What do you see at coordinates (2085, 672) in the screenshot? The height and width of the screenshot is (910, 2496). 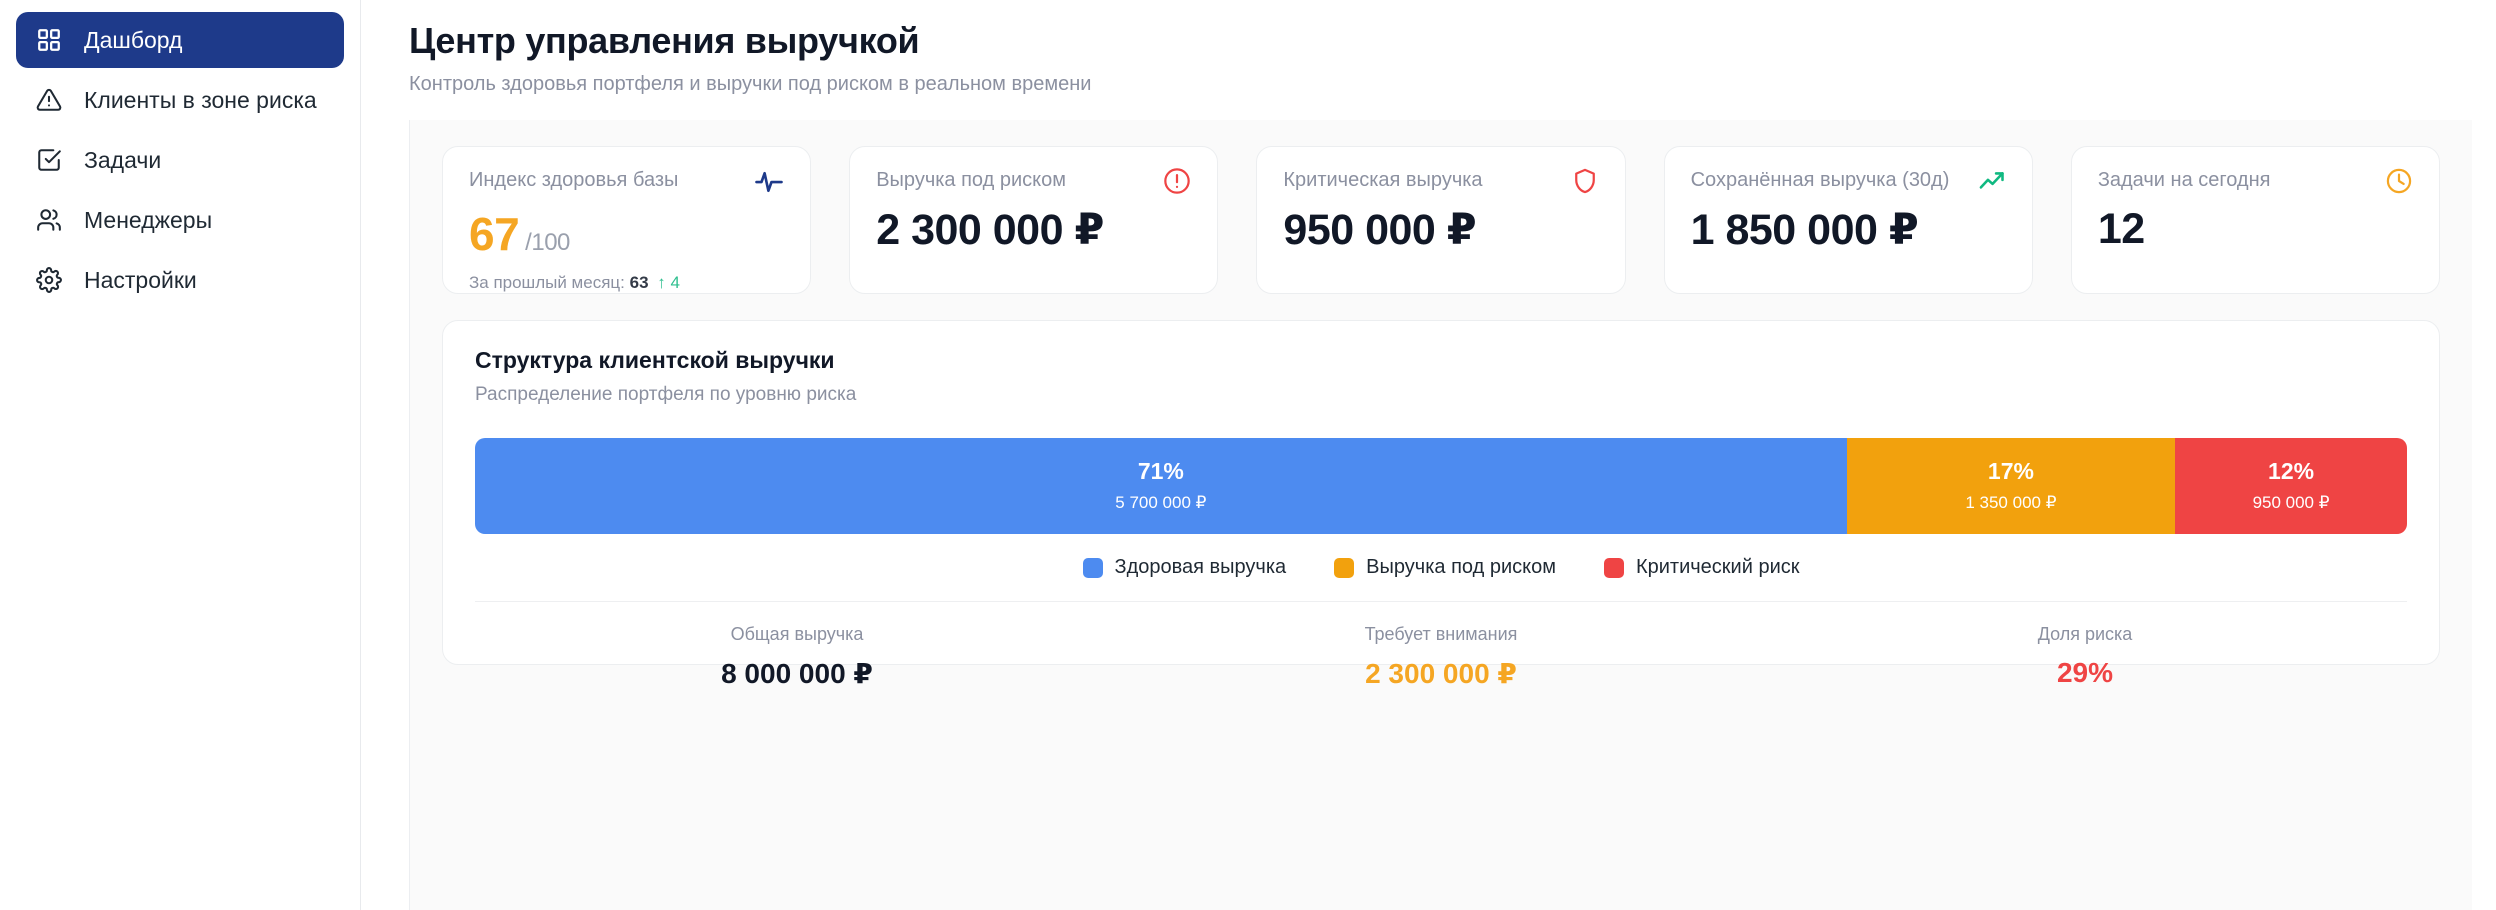 I see `summary-value: 29%` at bounding box center [2085, 672].